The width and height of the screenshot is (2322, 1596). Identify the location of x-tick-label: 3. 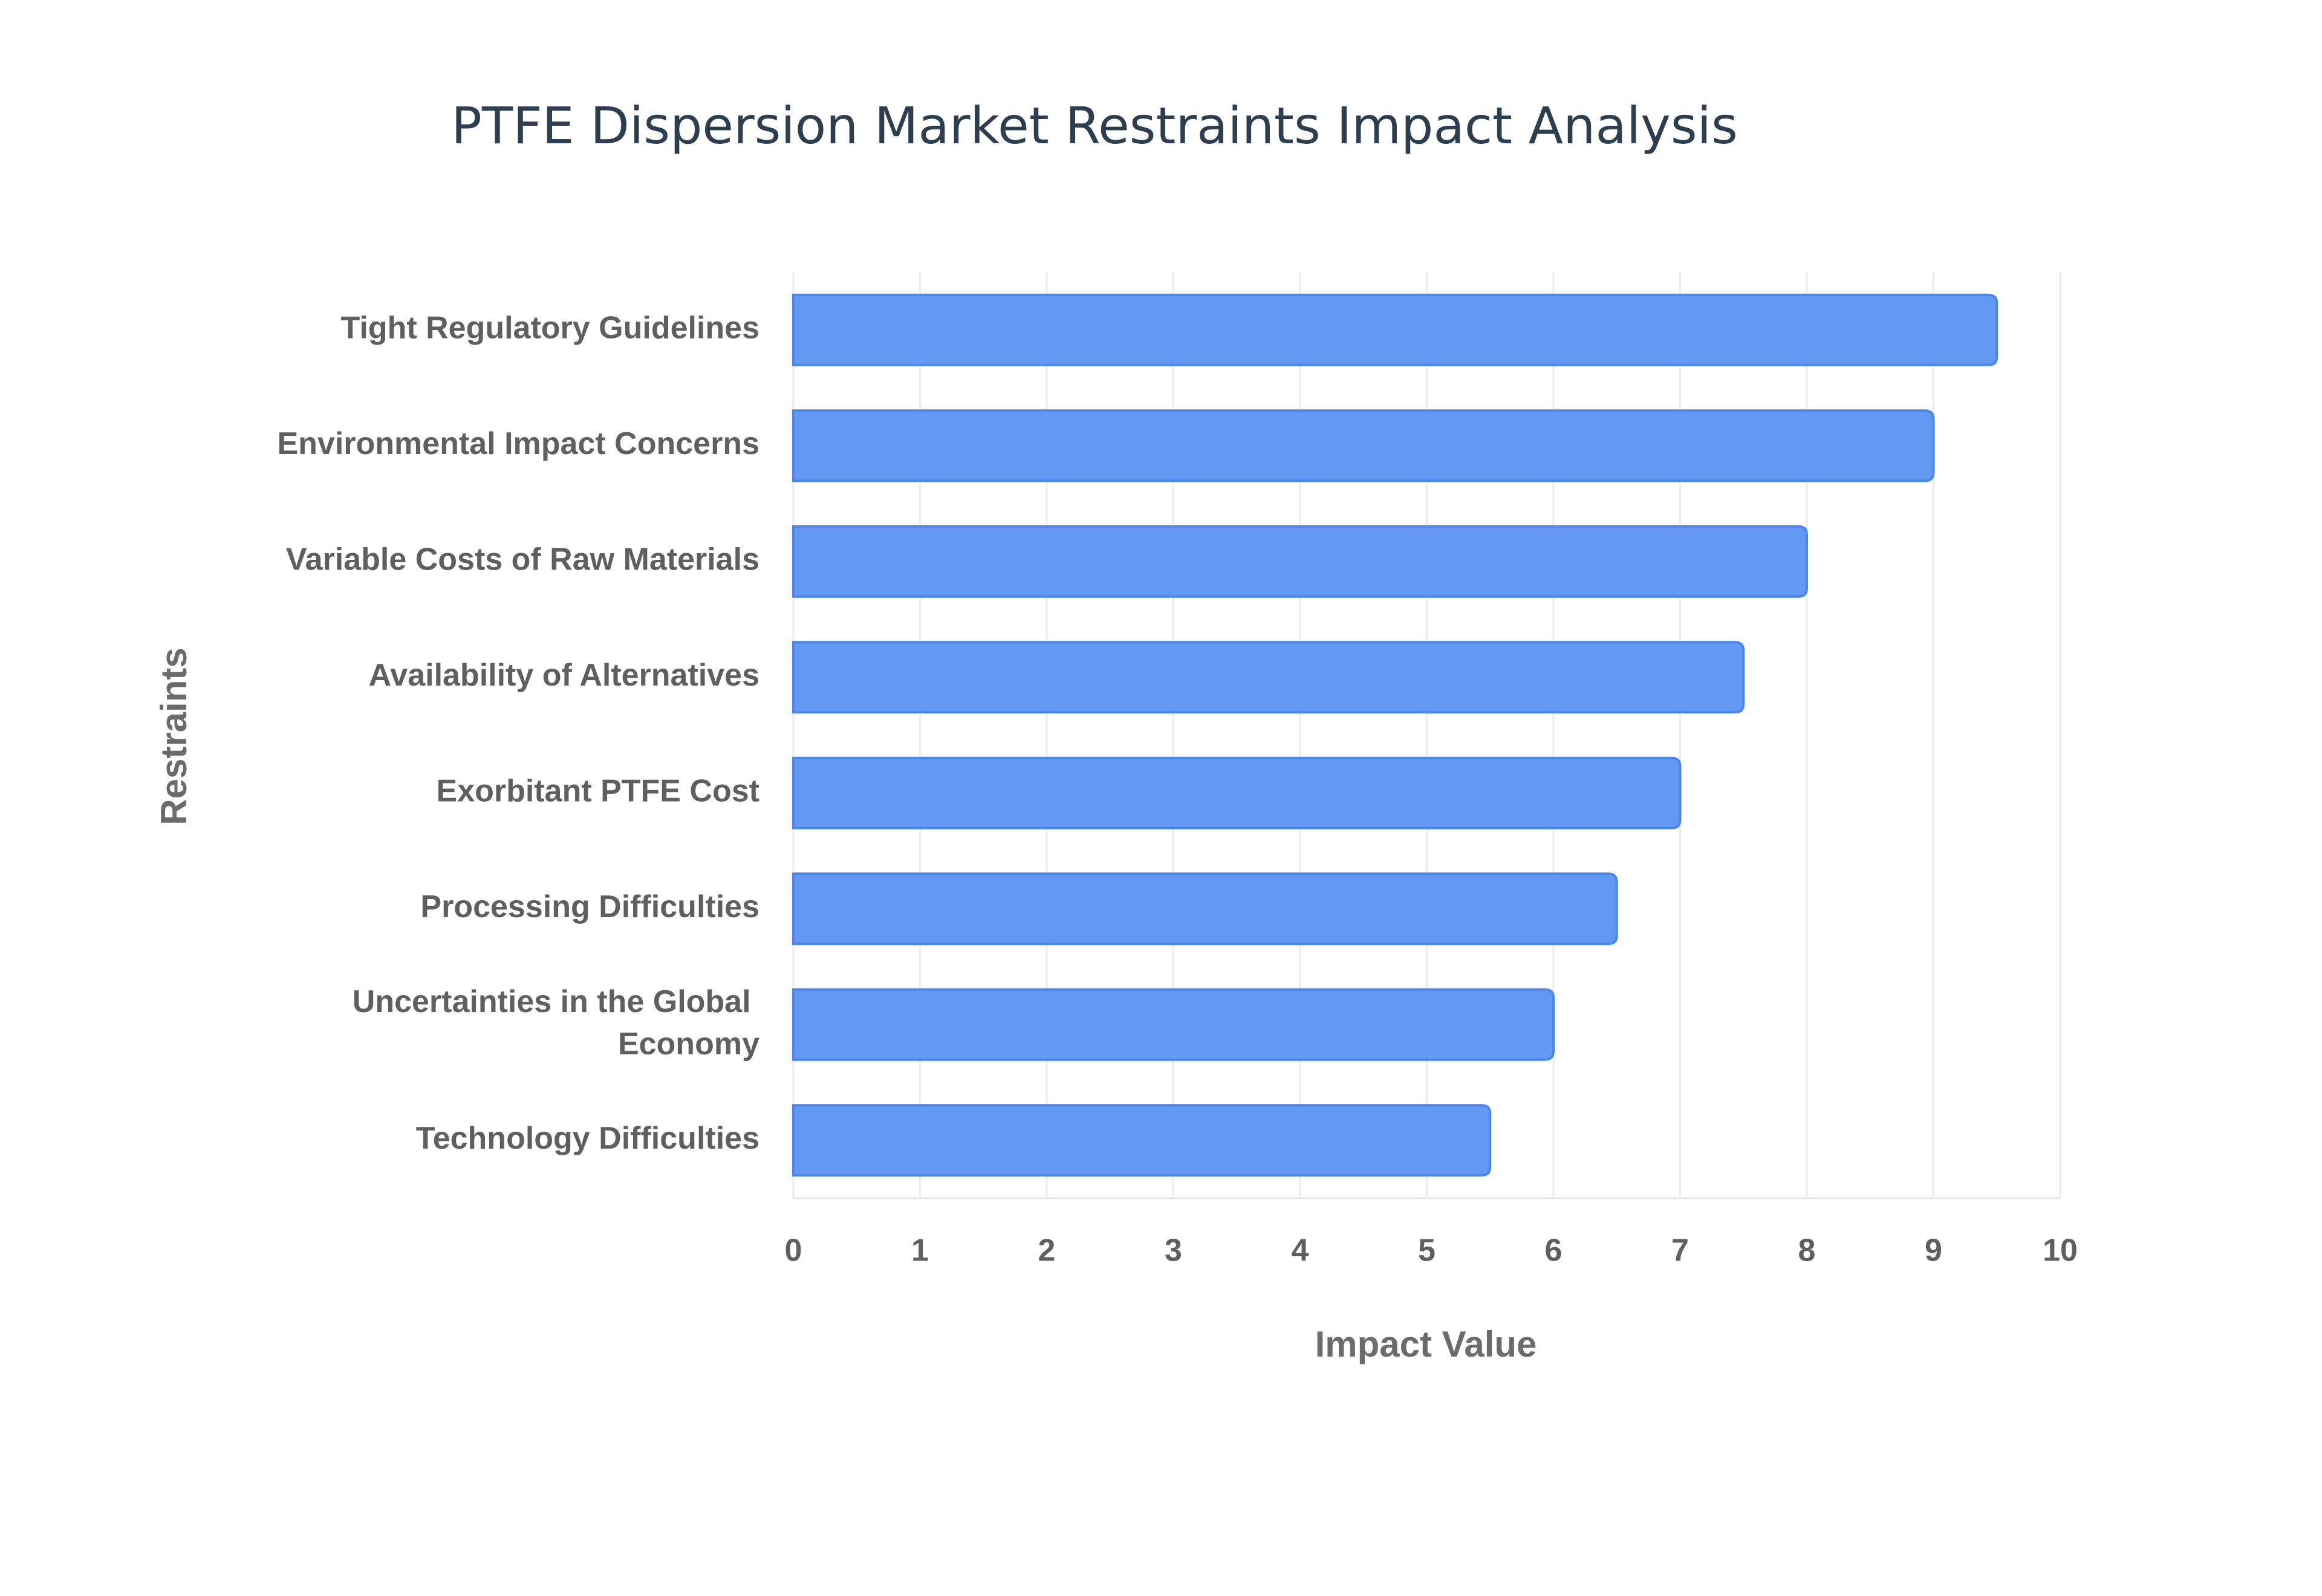
(1173, 1250).